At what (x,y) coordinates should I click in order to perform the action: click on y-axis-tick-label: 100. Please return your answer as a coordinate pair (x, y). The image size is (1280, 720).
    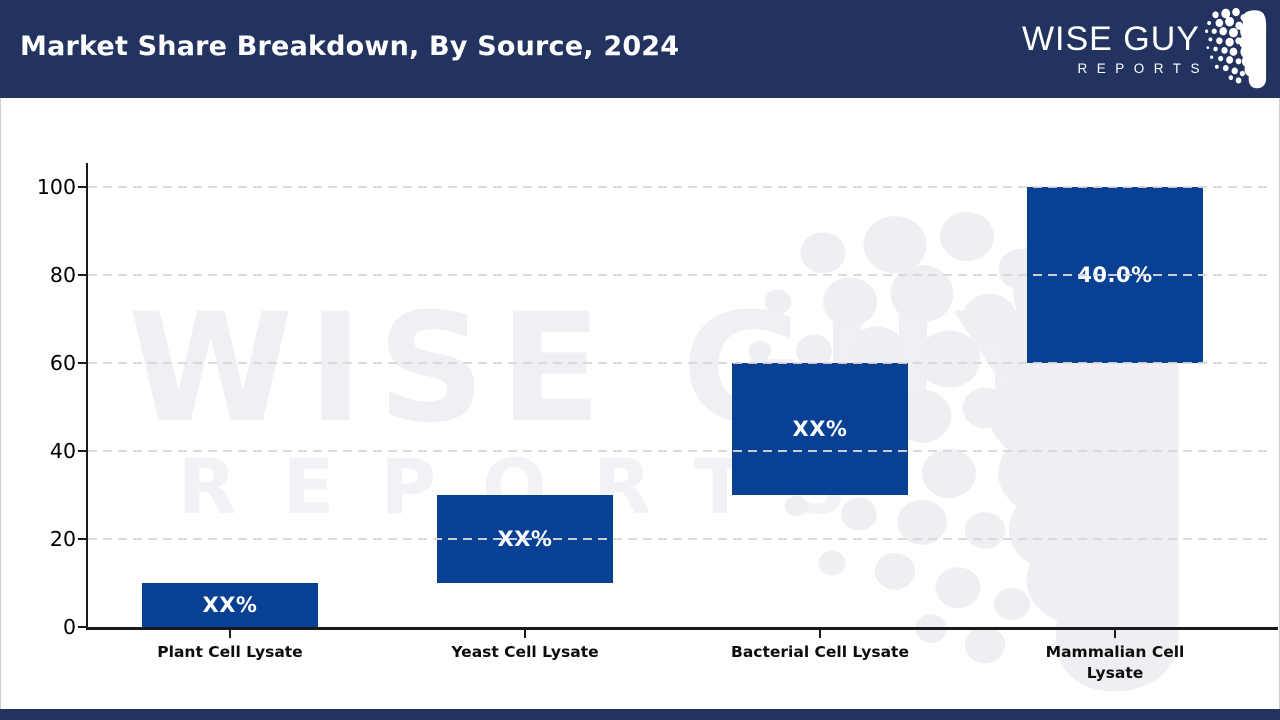
    Looking at the image, I should click on (56, 187).